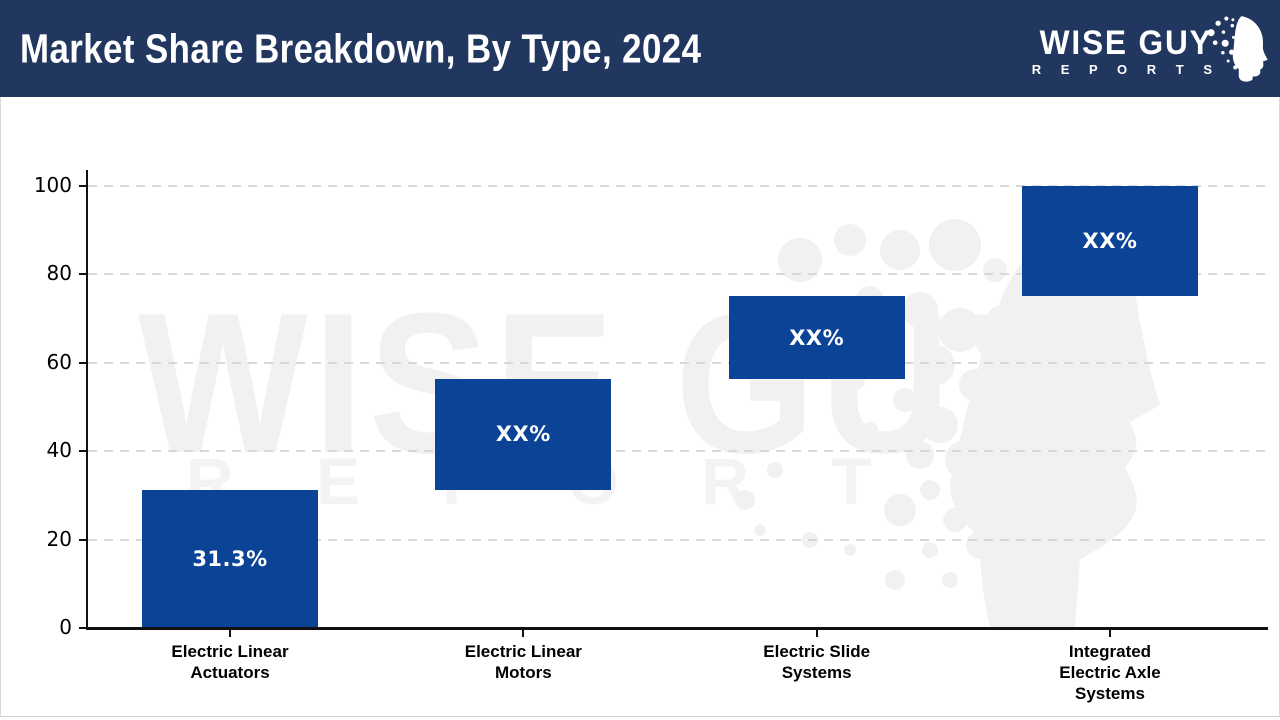 The image size is (1280, 720). What do you see at coordinates (1110, 672) in the screenshot?
I see `x-axis-category-label: Integrated Electric Axle Systems` at bounding box center [1110, 672].